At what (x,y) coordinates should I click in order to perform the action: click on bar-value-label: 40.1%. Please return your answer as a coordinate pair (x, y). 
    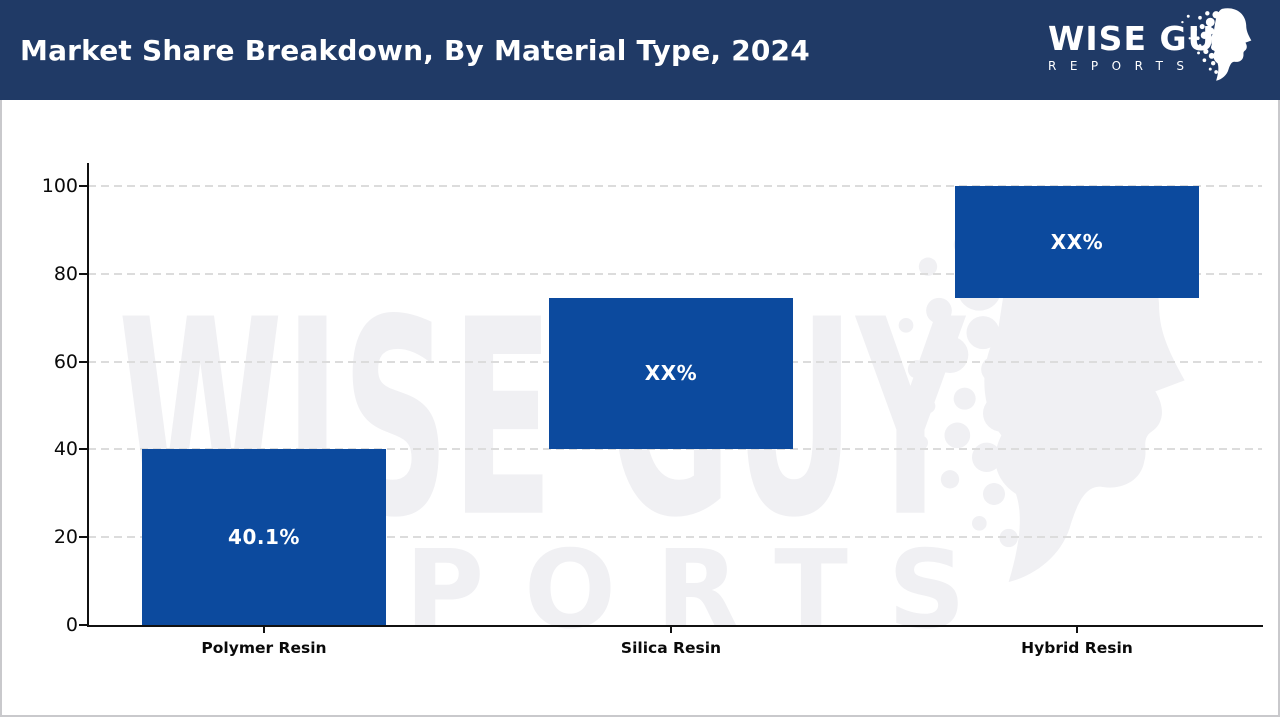
    Looking at the image, I should click on (264, 536).